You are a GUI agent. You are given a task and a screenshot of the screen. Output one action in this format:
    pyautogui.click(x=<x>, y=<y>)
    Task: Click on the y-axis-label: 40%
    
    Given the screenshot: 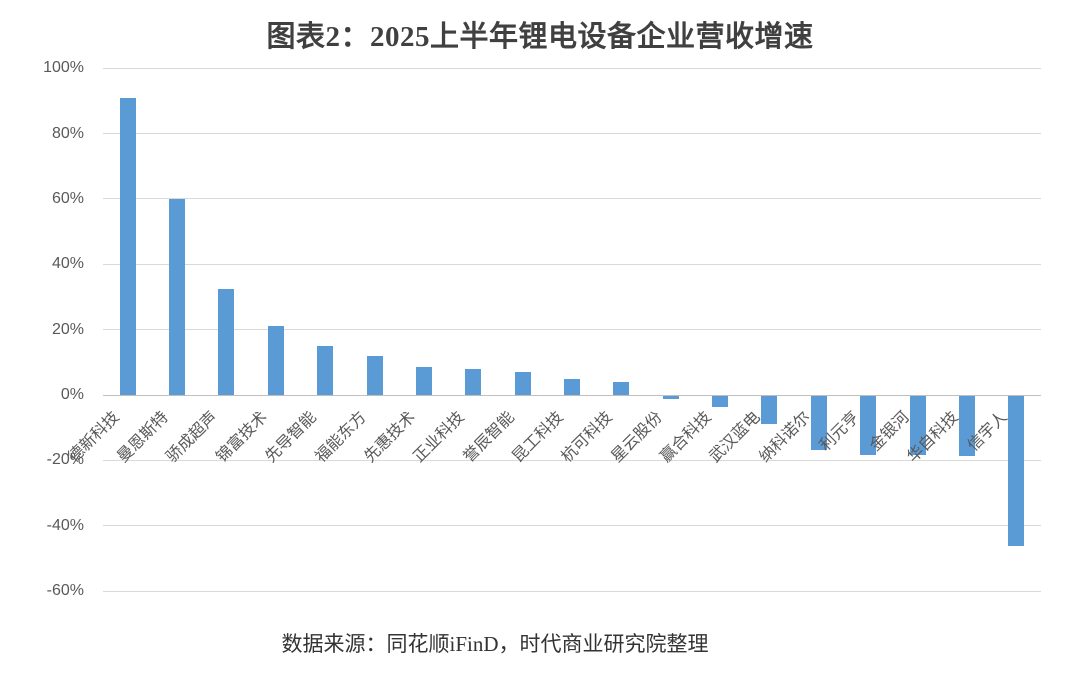 What is the action you would take?
    pyautogui.click(x=67, y=264)
    